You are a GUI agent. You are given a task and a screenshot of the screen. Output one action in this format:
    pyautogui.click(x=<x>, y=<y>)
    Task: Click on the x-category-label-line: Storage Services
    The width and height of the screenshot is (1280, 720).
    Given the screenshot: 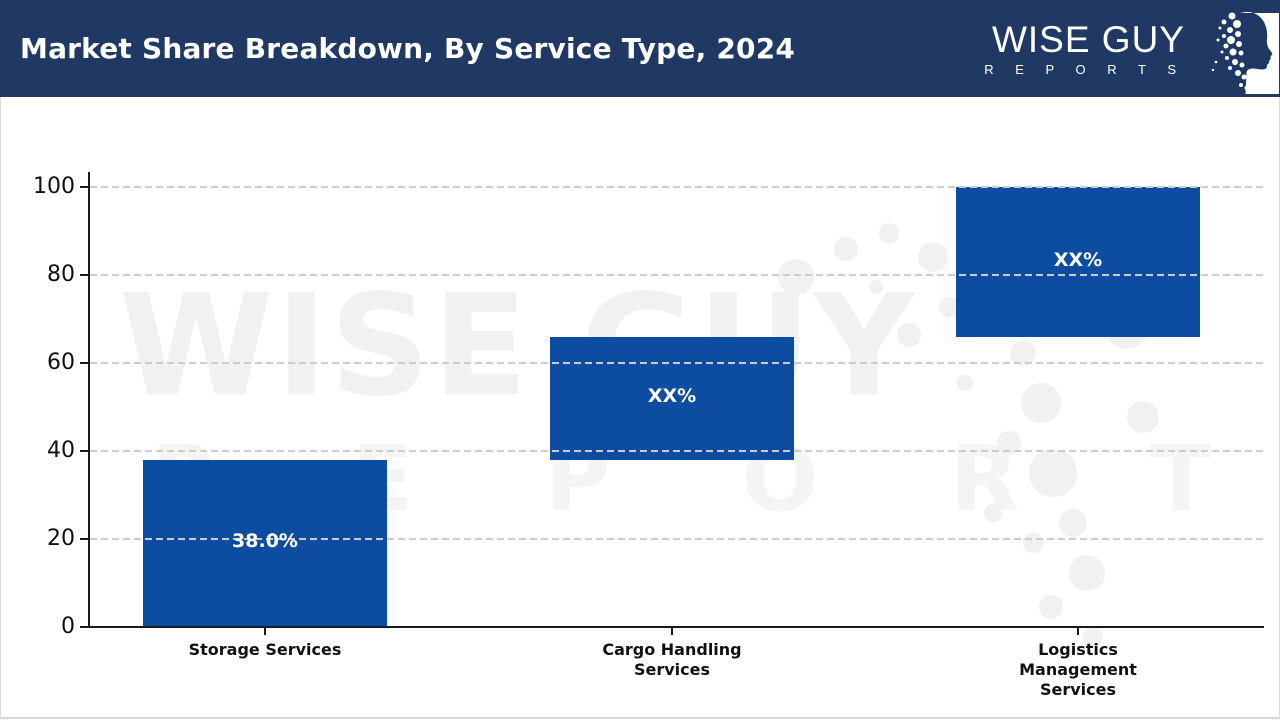 What is the action you would take?
    pyautogui.click(x=265, y=649)
    